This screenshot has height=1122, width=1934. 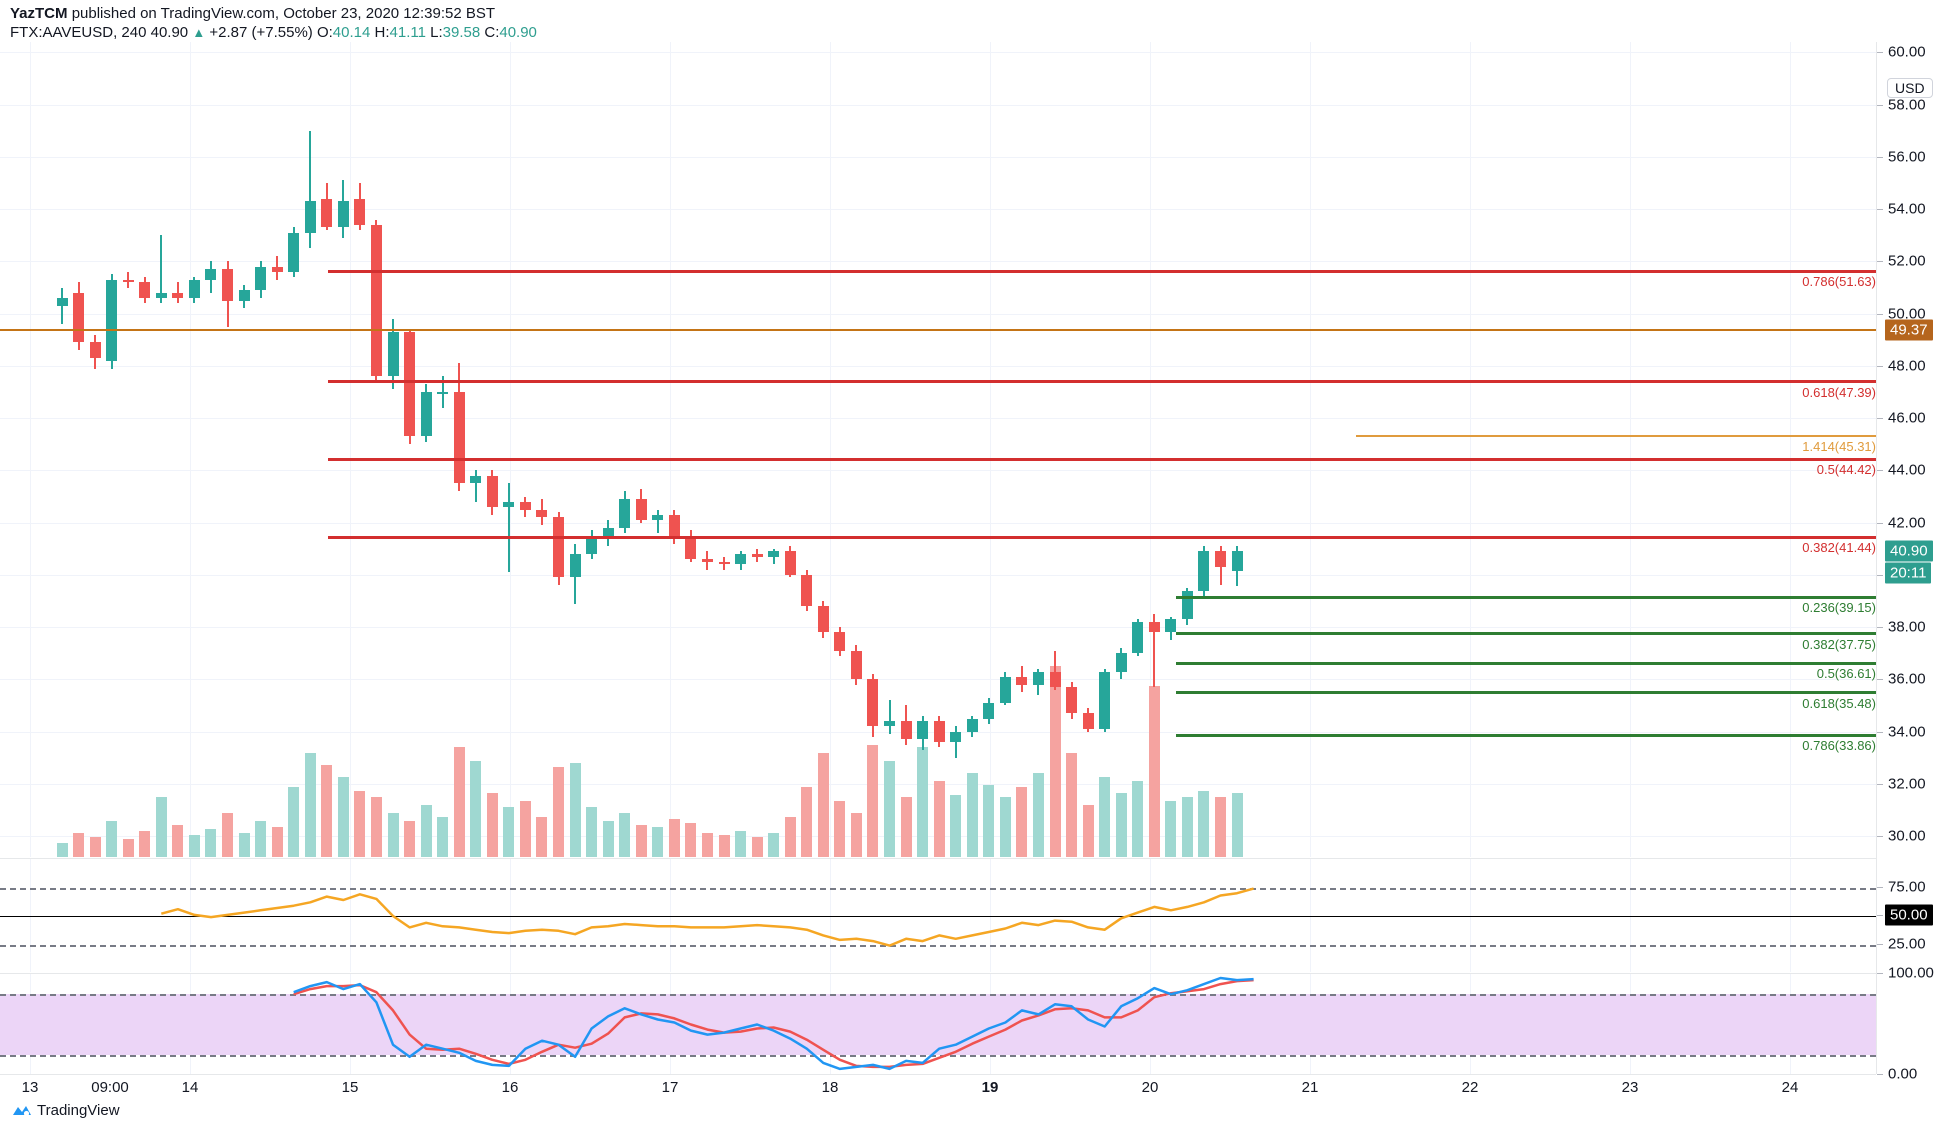 I want to click on fib-level-label: 0.5(44.42), so click(x=1846, y=470).